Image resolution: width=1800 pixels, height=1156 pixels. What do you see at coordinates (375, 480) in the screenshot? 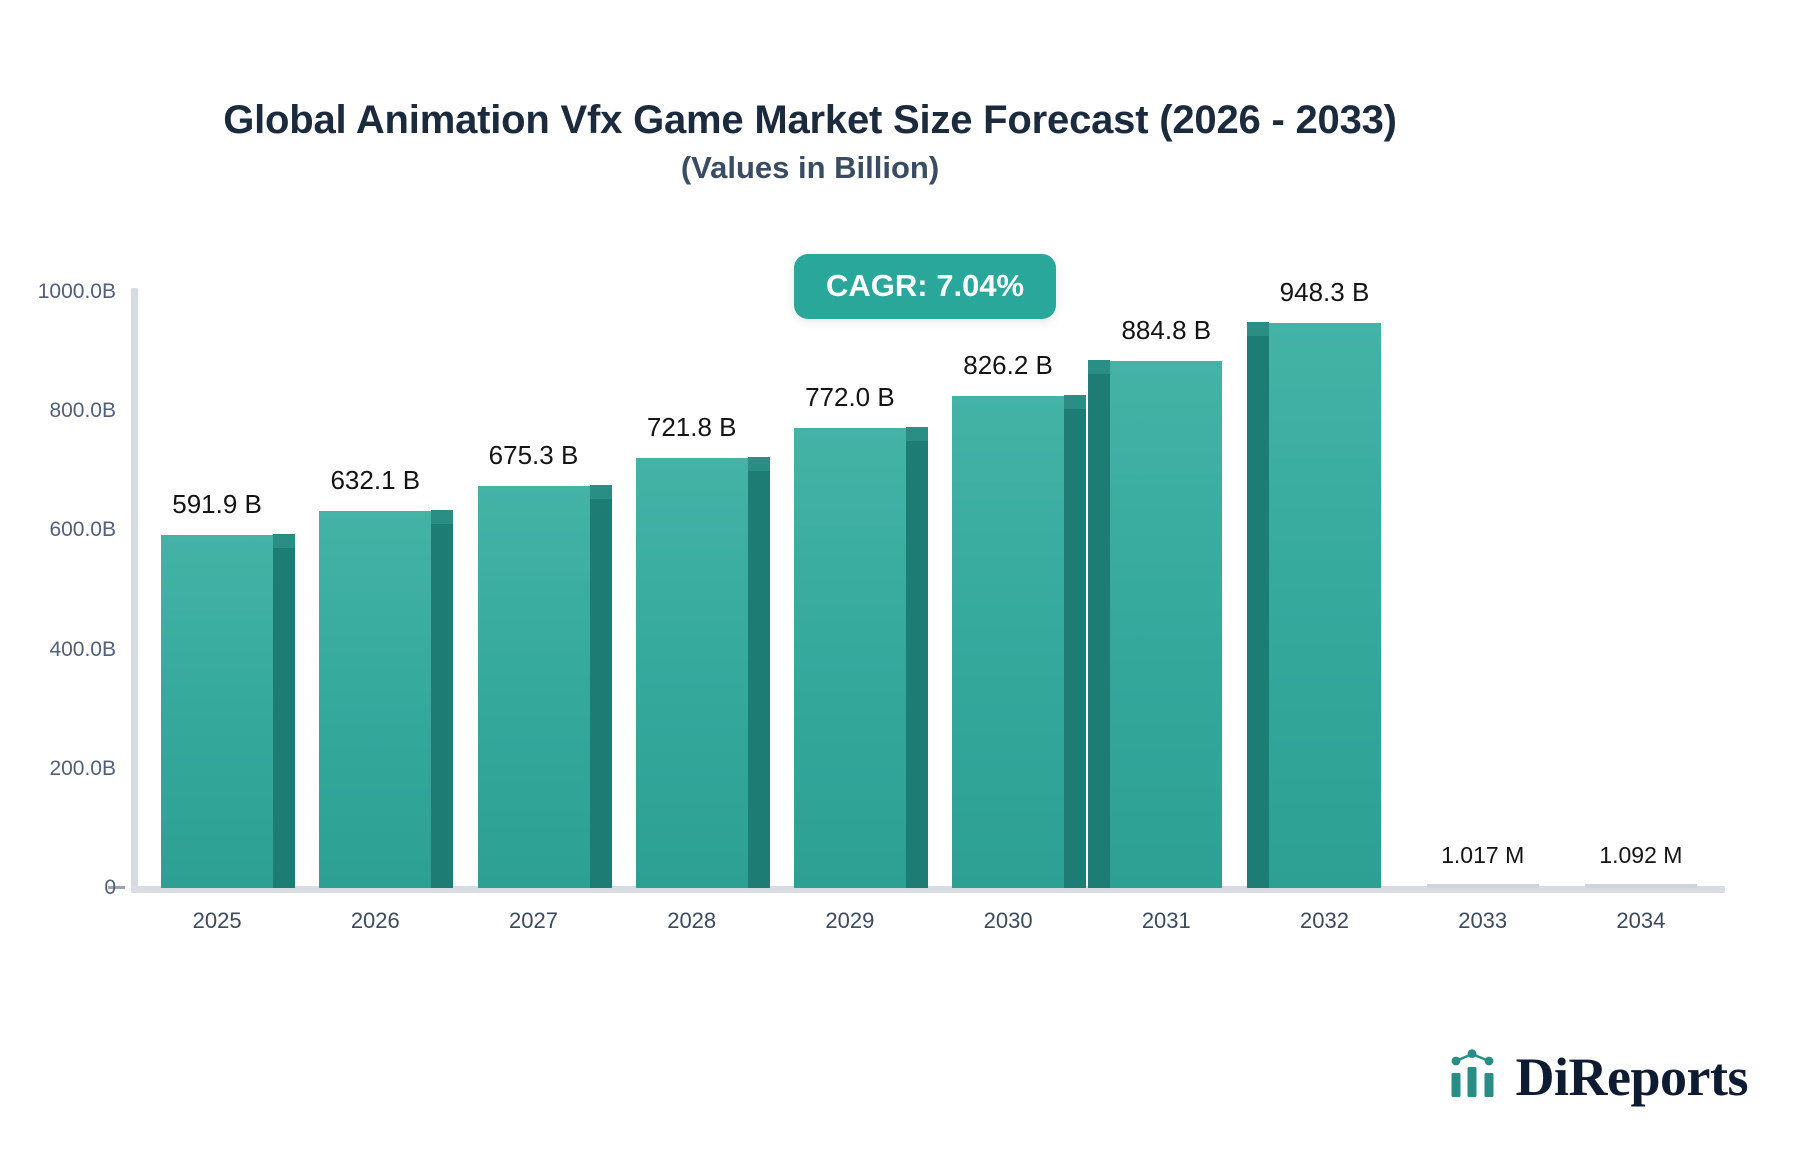
I see `bar-value-label: 632.1 B` at bounding box center [375, 480].